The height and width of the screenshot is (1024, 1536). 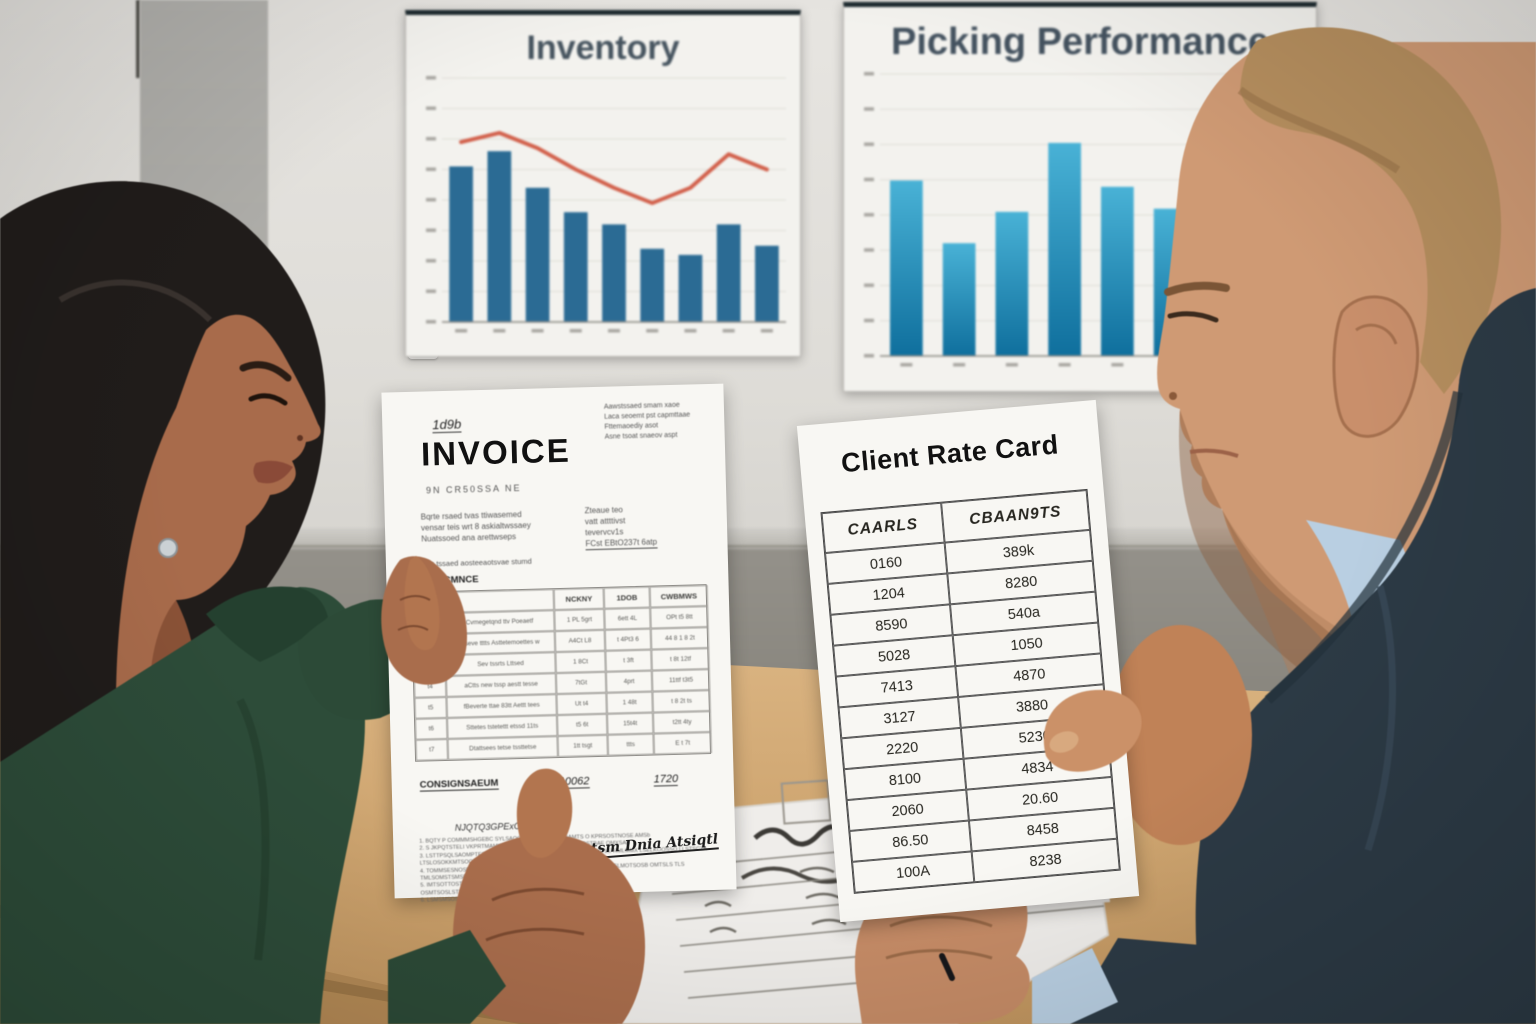 What do you see at coordinates (430, 686) in the screenshot?
I see `table-cell: t4` at bounding box center [430, 686].